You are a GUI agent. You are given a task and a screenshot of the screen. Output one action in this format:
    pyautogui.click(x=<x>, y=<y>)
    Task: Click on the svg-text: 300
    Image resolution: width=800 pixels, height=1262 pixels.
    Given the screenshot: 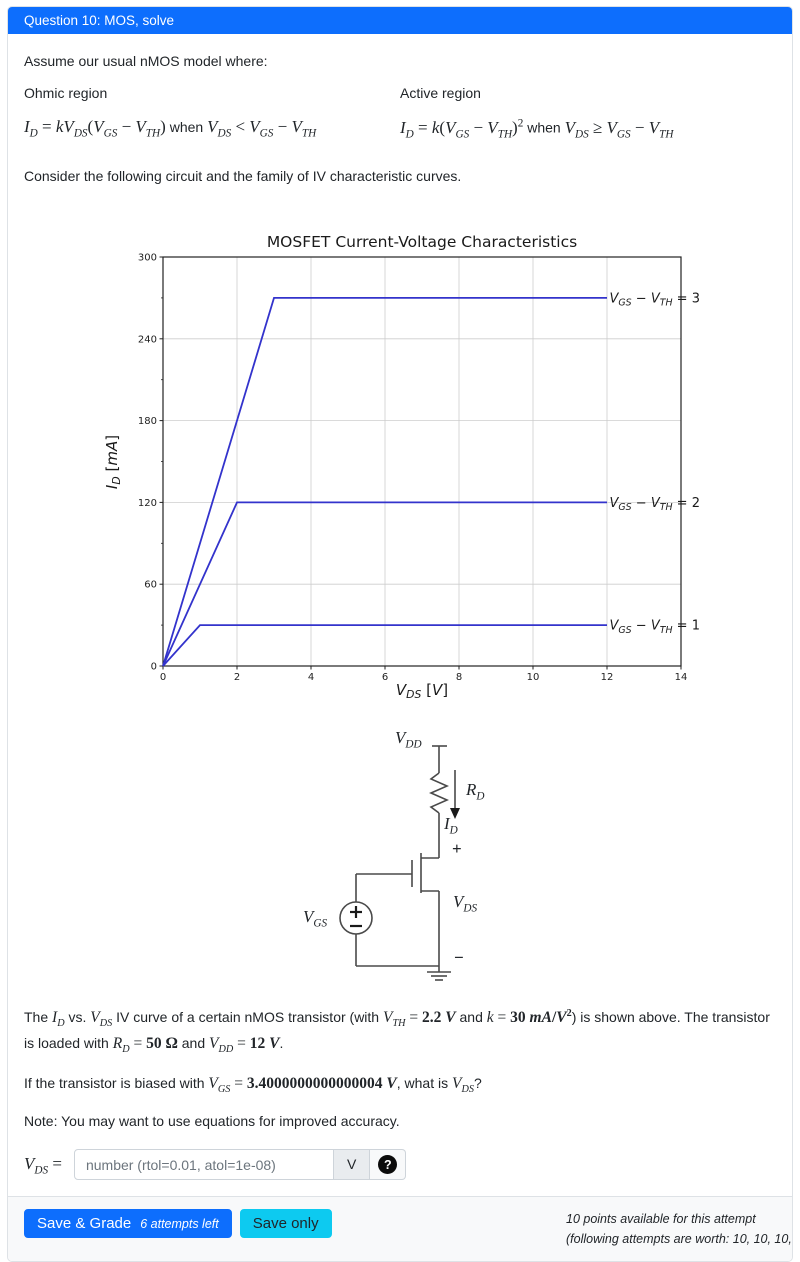 What is the action you would take?
    pyautogui.click(x=147, y=258)
    